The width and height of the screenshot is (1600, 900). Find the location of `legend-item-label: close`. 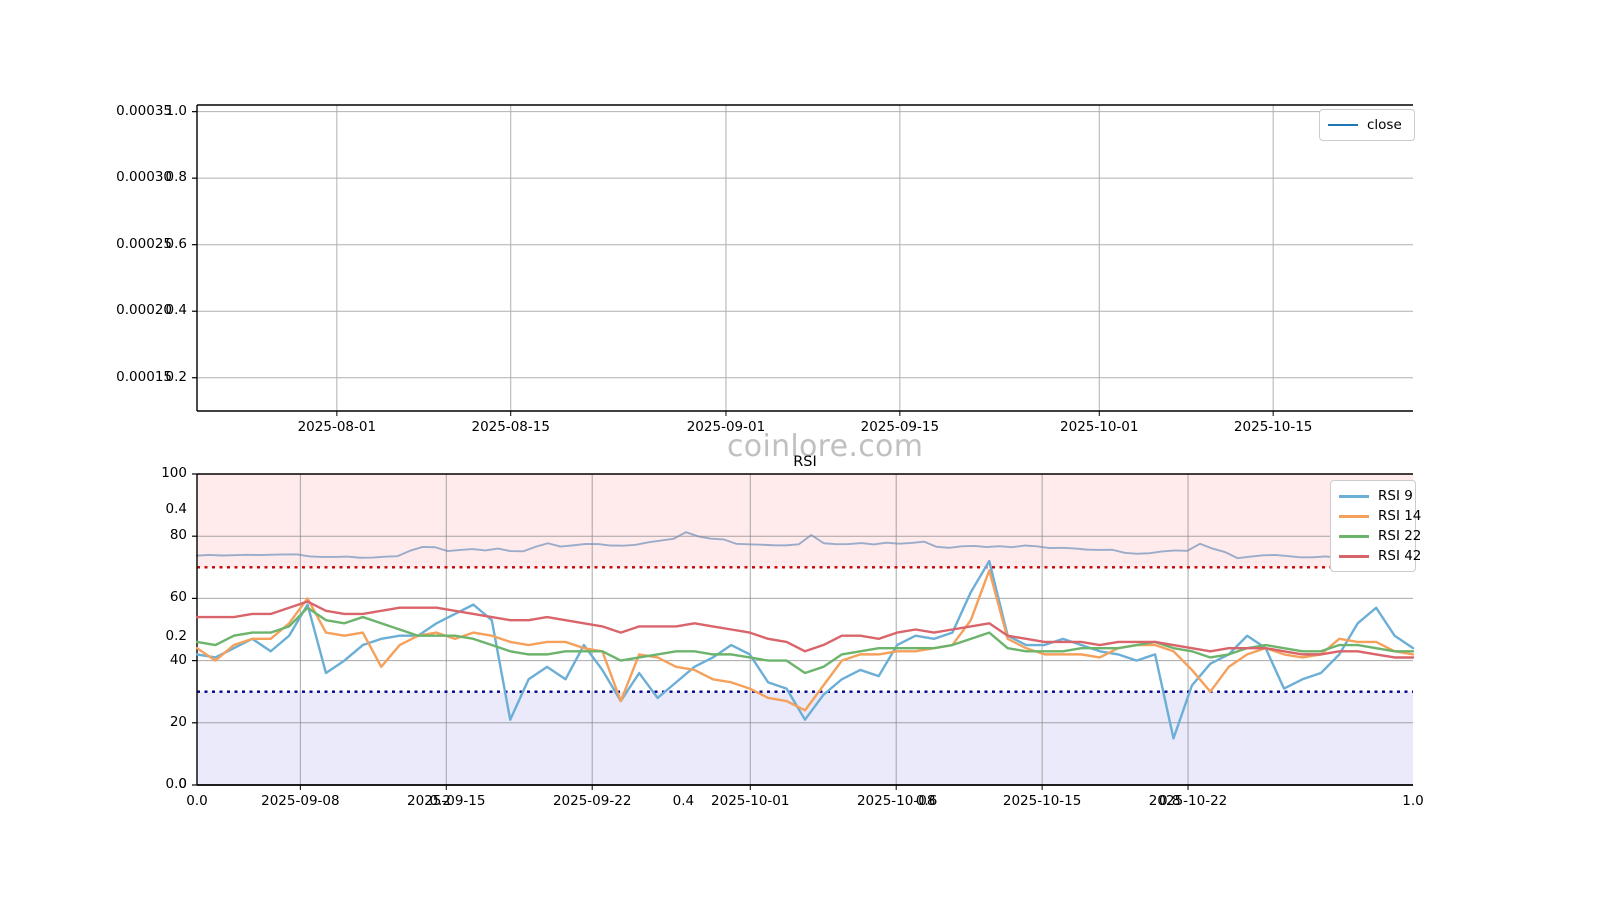

legend-item-label: close is located at coordinates (1384, 125).